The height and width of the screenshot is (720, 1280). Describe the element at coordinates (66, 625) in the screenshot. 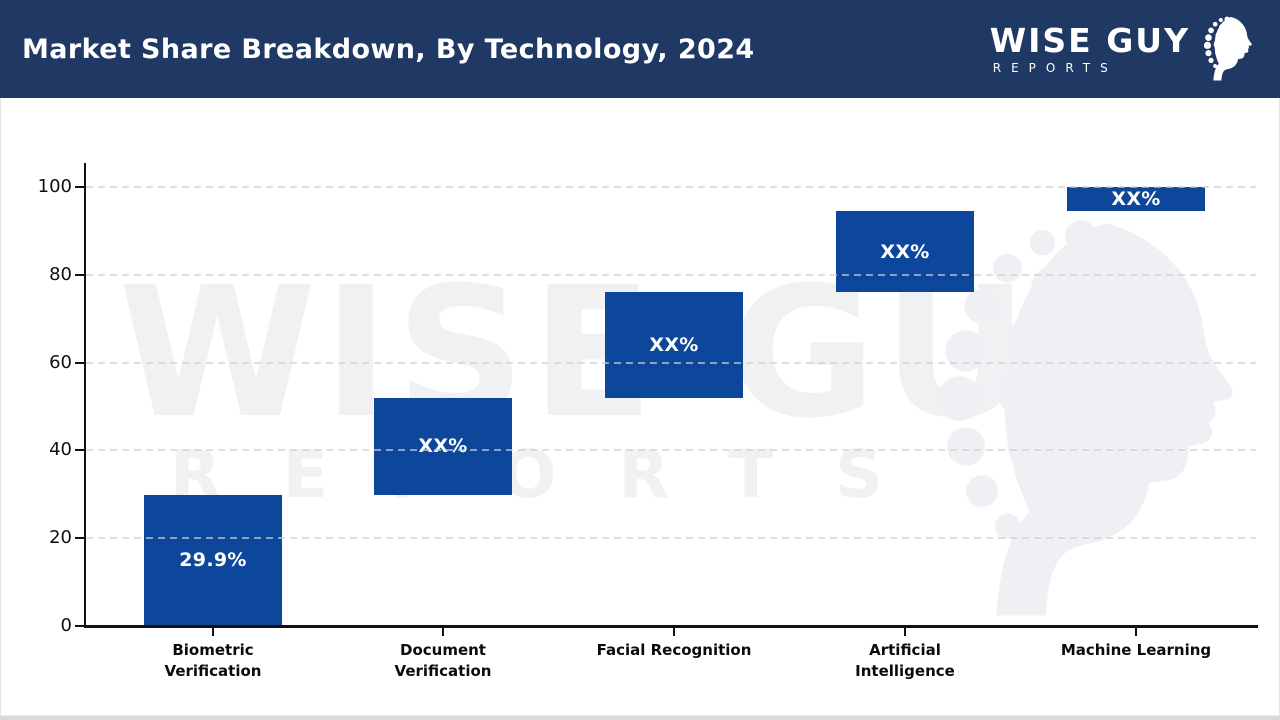

I see `y-tick-label-0: 0` at that location.